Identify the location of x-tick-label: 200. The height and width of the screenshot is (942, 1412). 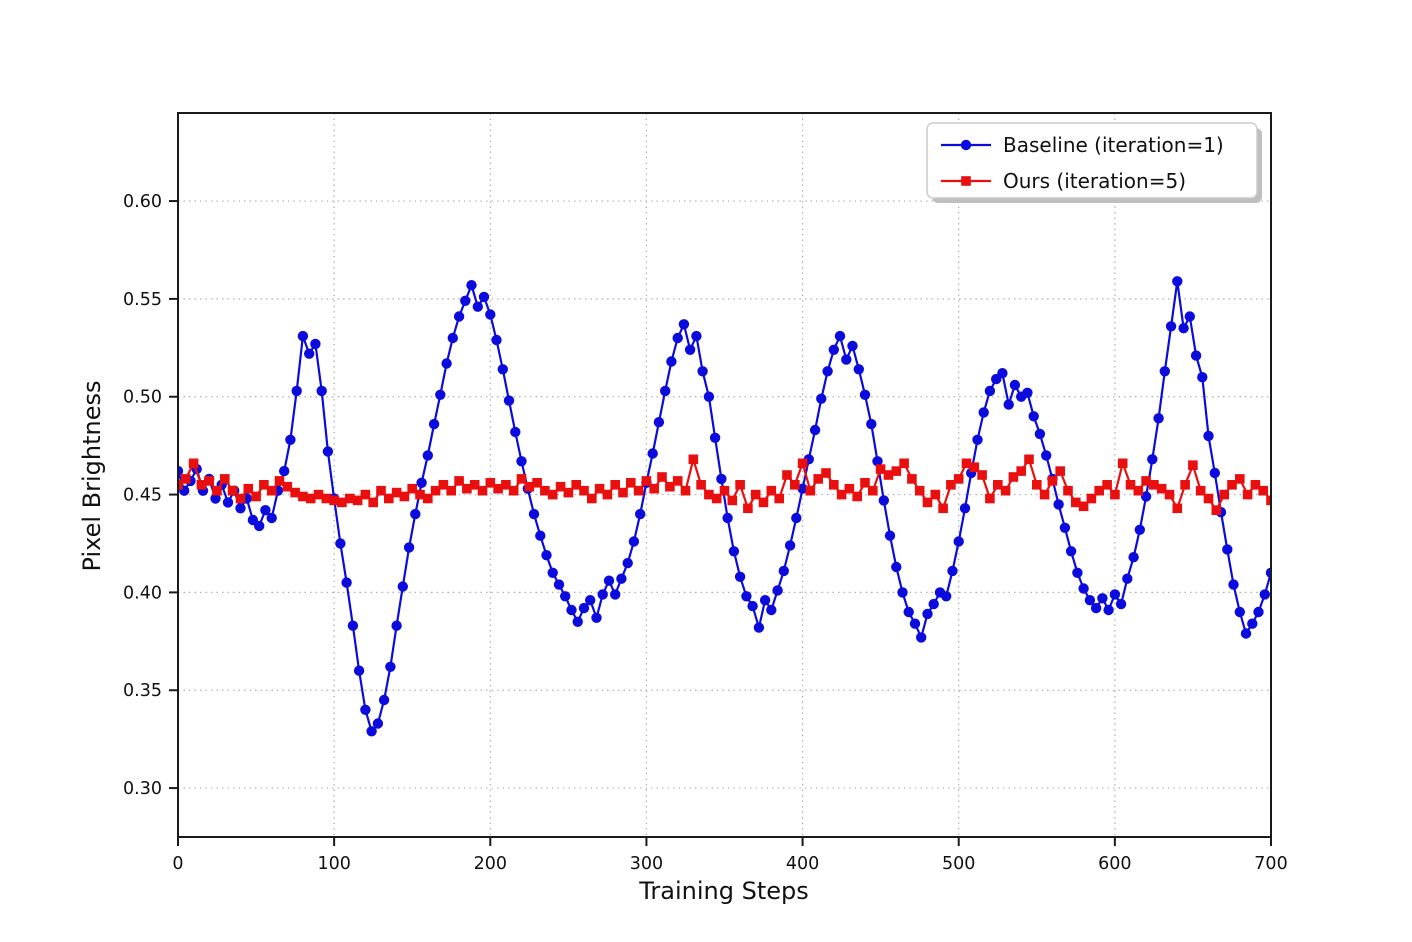
(490, 864).